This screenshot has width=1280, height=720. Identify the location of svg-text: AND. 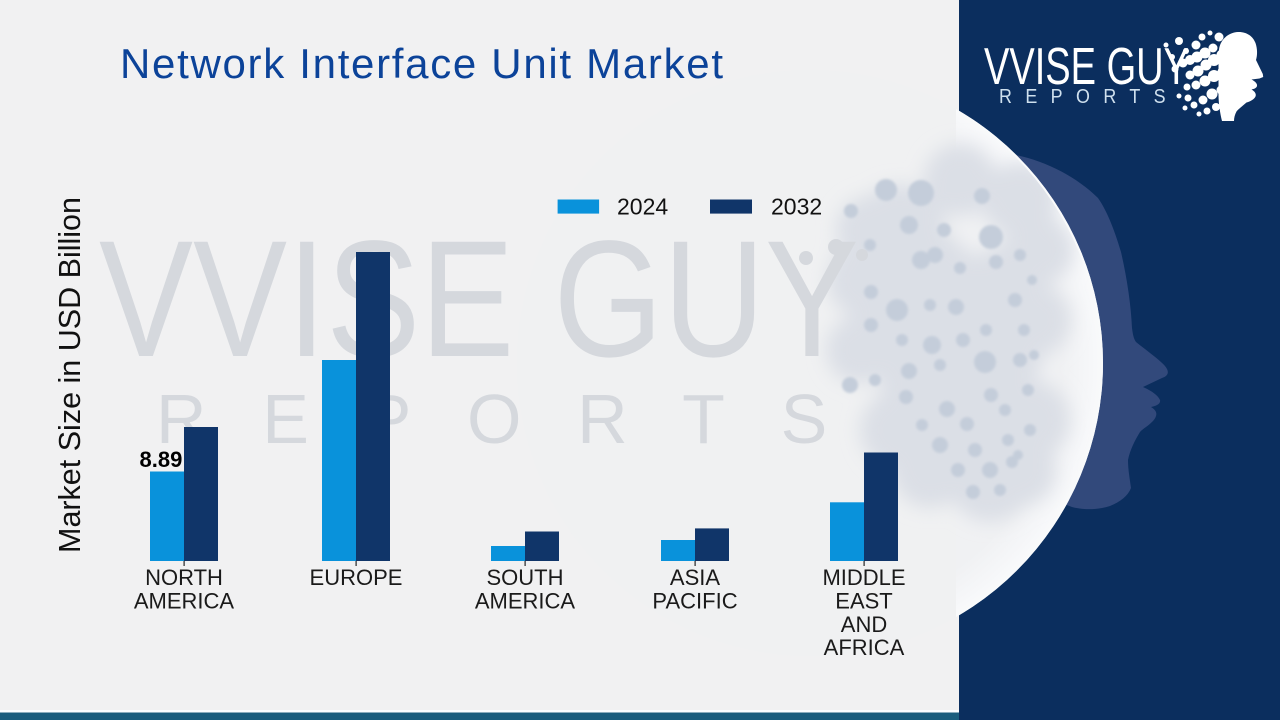
(864, 624).